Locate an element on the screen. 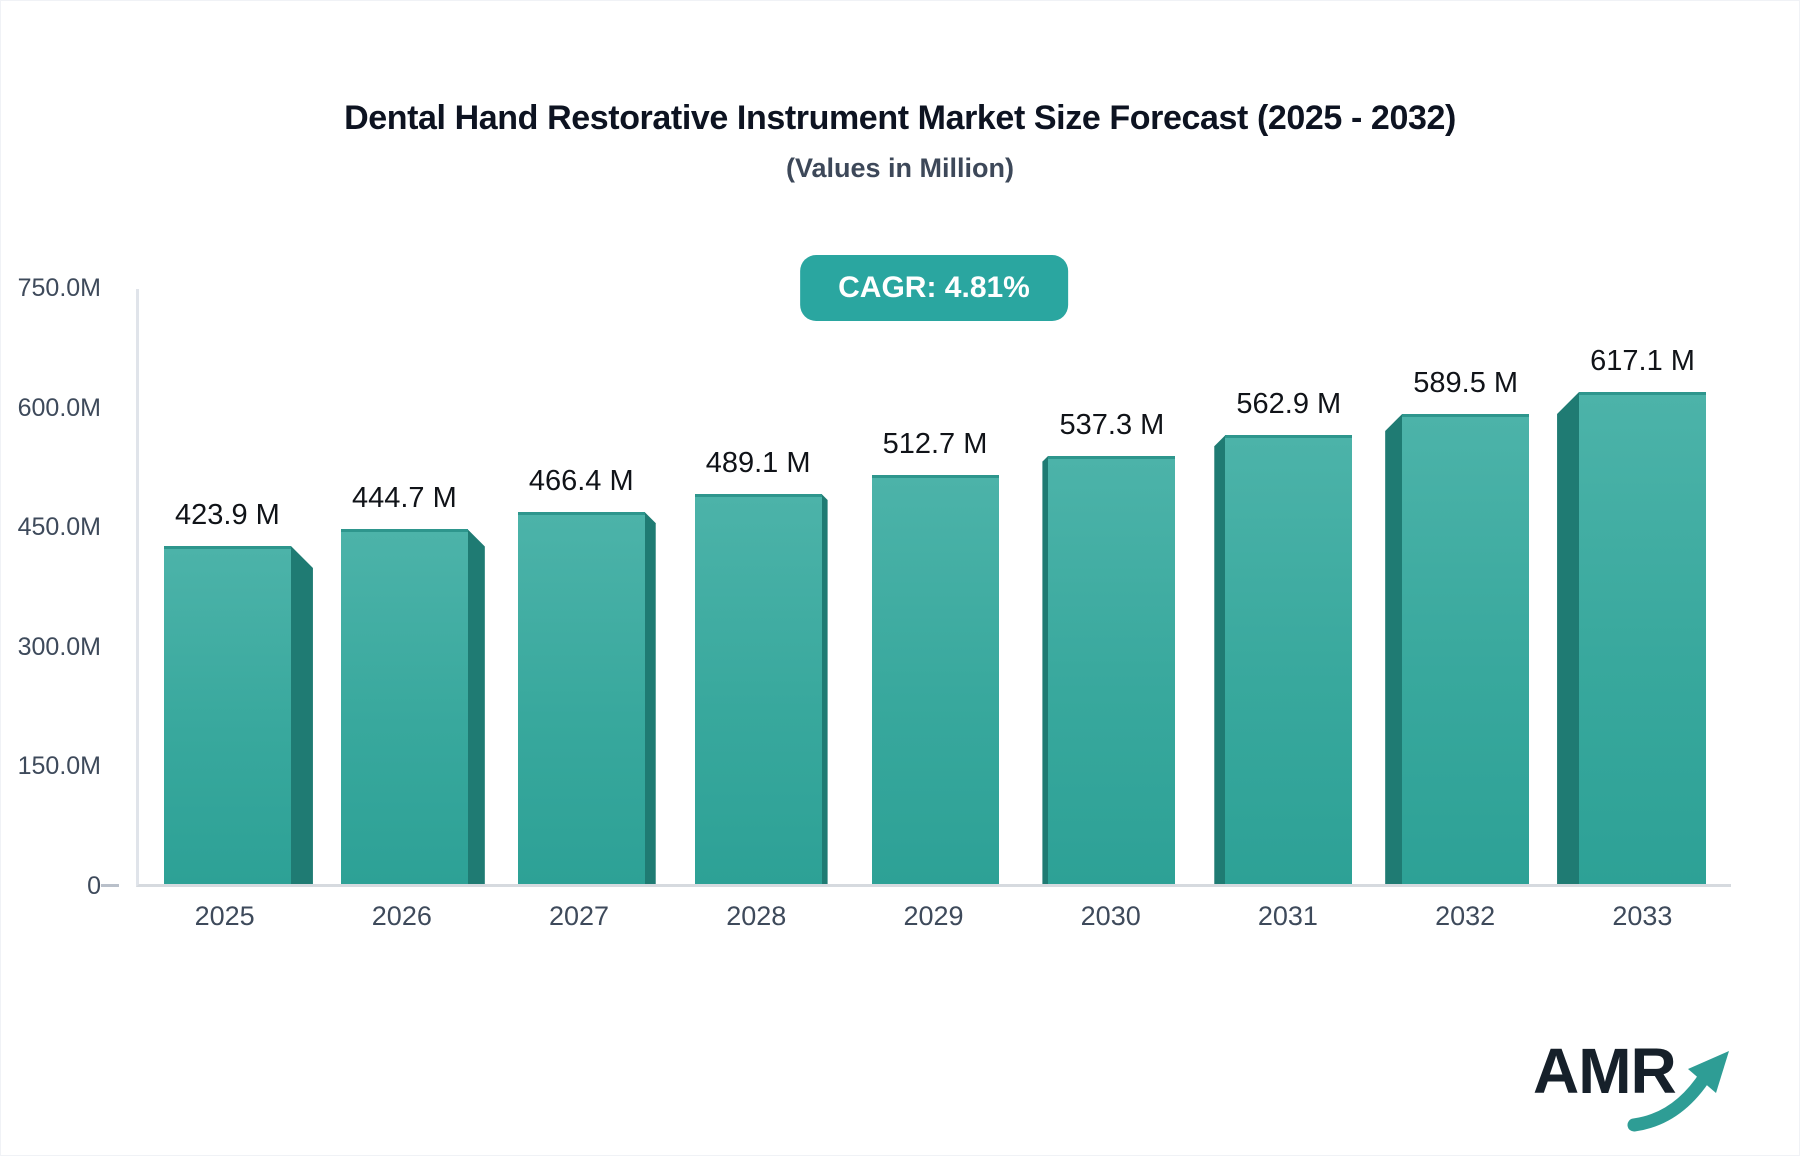 The width and height of the screenshot is (1800, 1156). y-axis-labels: 750.0M 600.0M 450.0M 300.0M 150.0M 0 is located at coordinates (51, 587).